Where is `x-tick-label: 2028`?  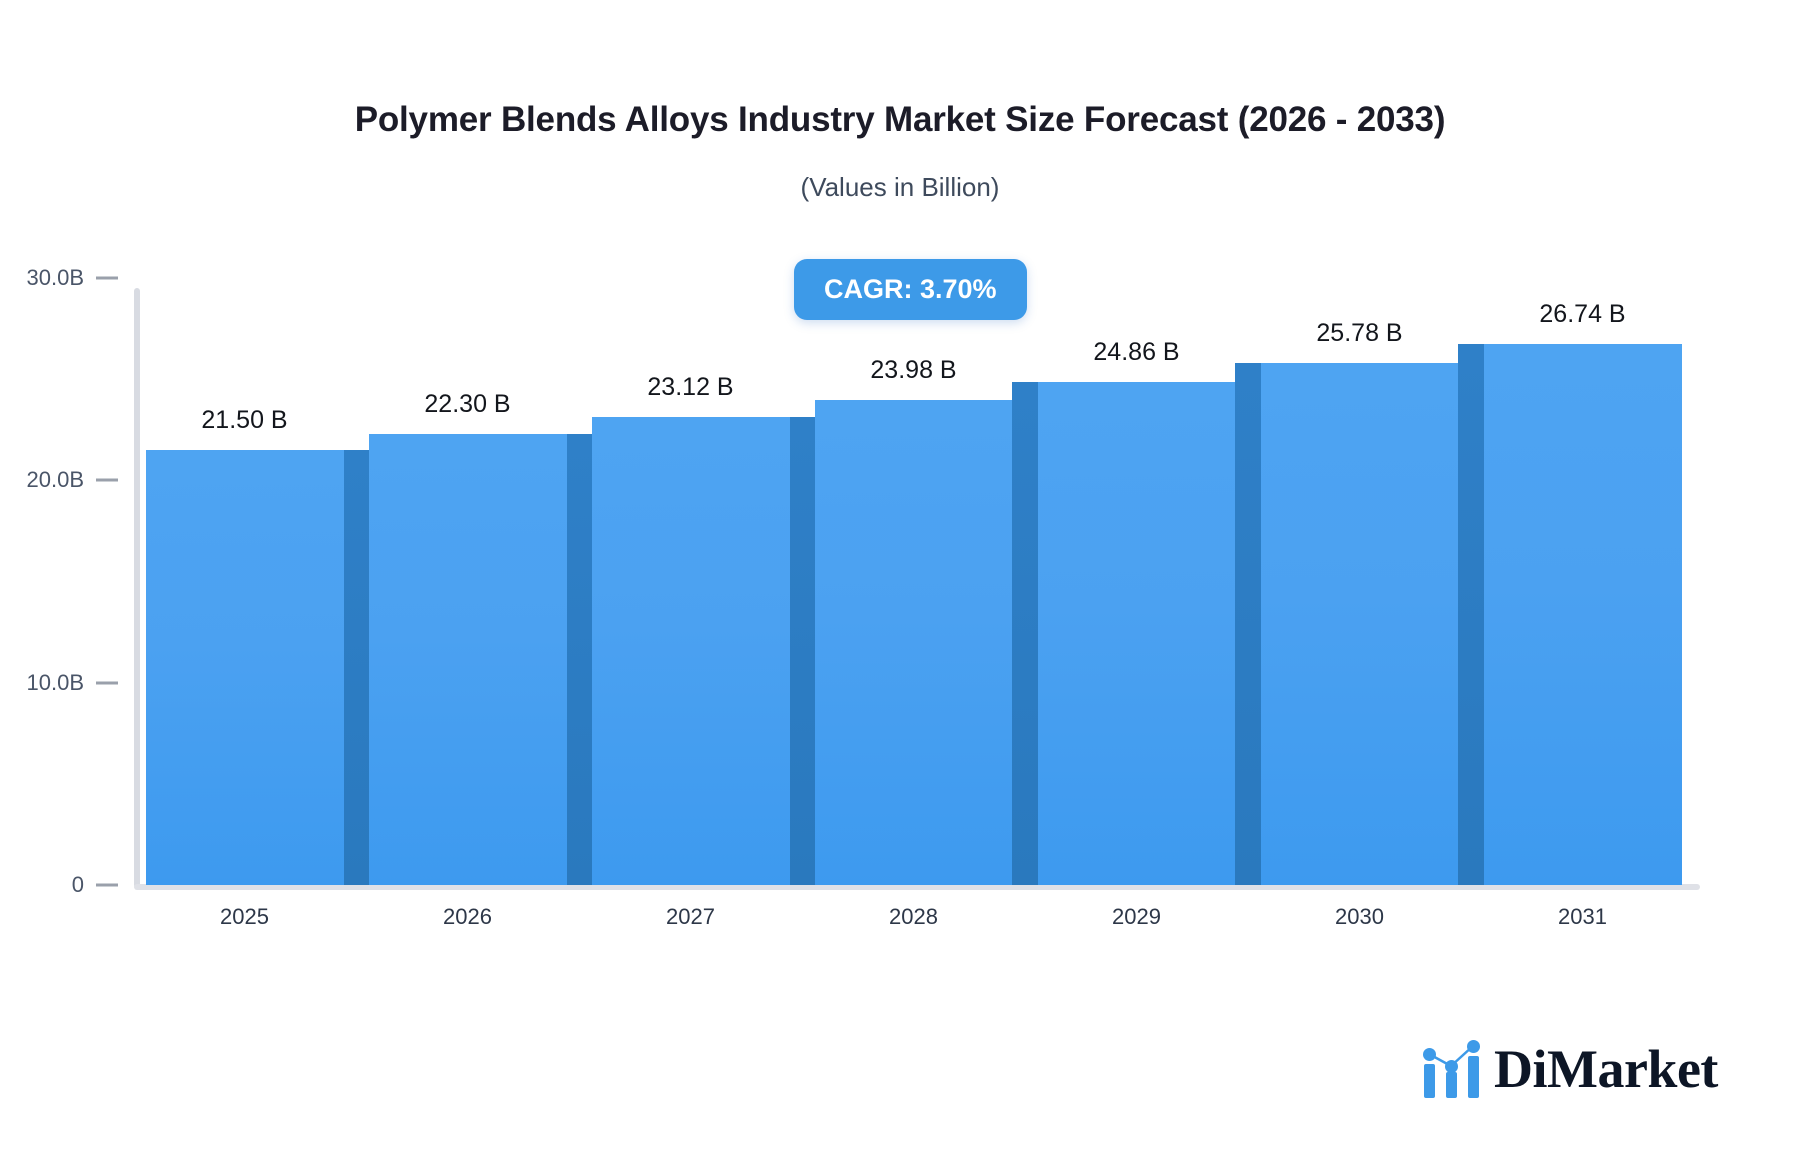 x-tick-label: 2028 is located at coordinates (913, 916).